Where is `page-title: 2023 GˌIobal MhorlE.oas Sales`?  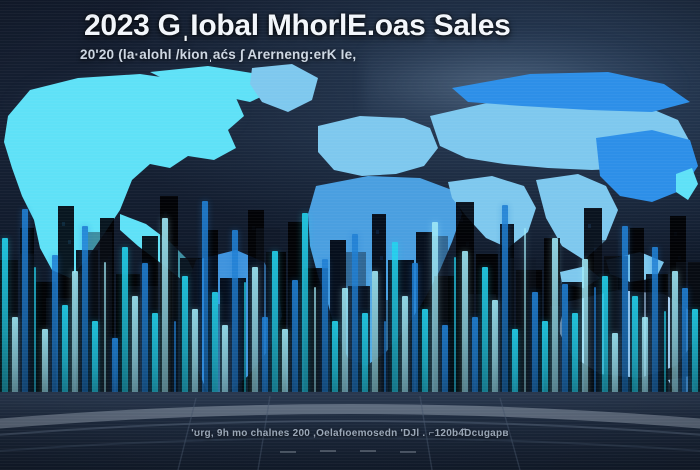
page-title: 2023 GˌIobal MhorlE.oas Sales is located at coordinates (297, 25).